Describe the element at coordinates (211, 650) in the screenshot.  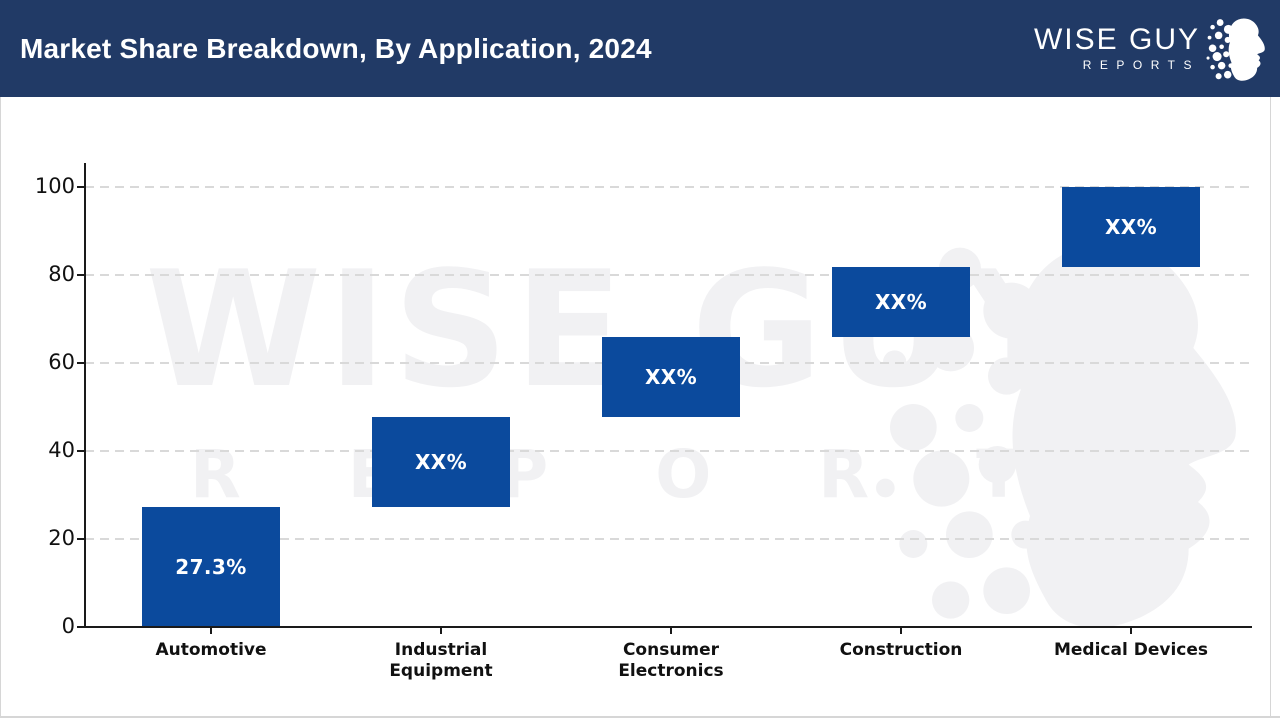
I see `x-category-label: Automotive` at that location.